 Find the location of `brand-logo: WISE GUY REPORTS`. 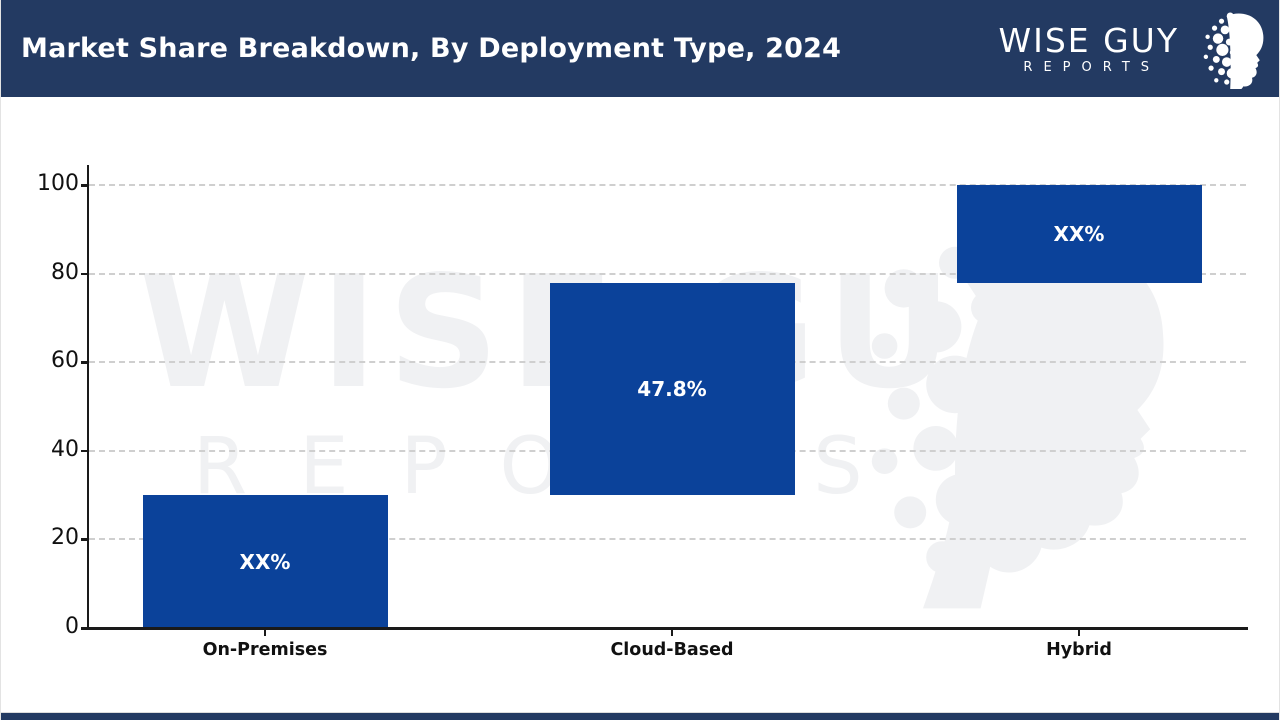

brand-logo: WISE GUY REPORTS is located at coordinates (1133, 49).